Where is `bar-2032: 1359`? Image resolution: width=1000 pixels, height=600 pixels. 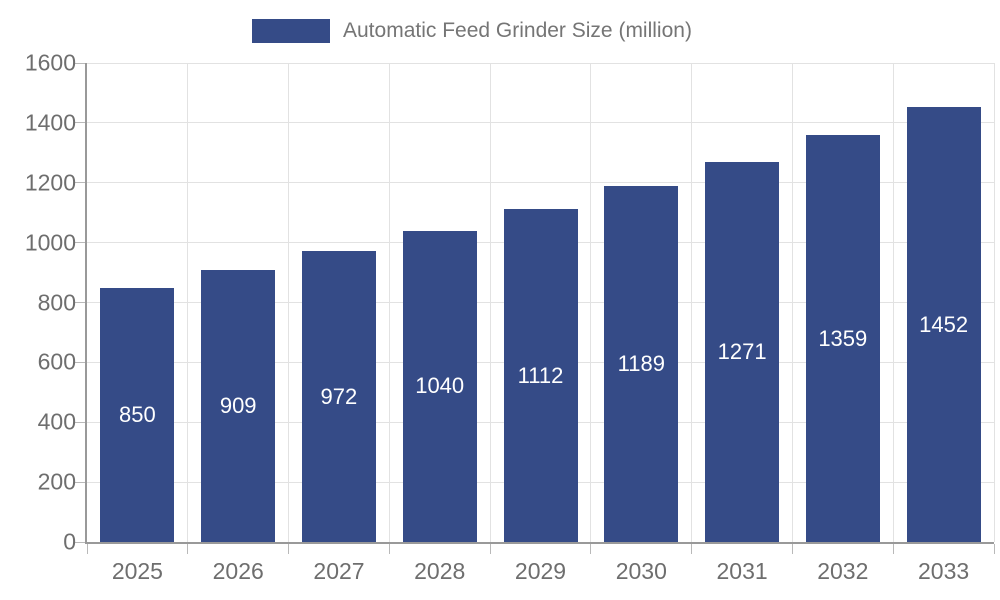 bar-2032: 1359 is located at coordinates (842, 338).